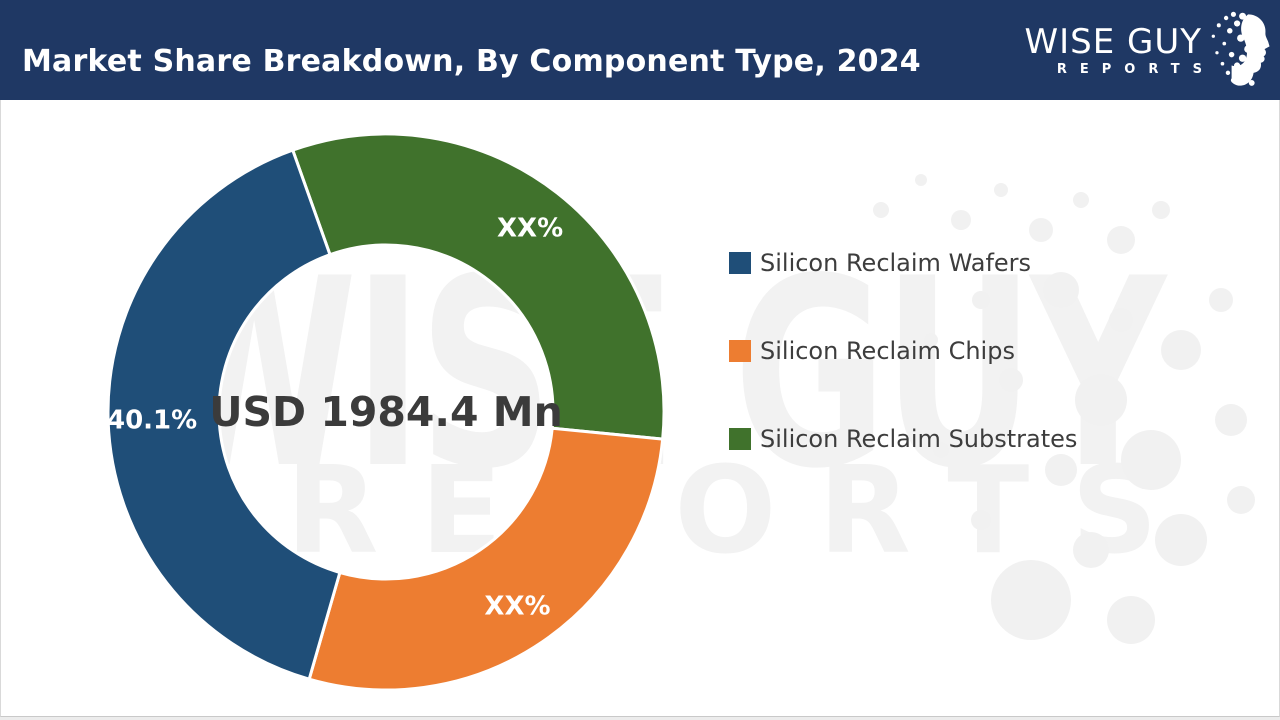  I want to click on legend-swatch-silicon-reclaim-chips, so click(740, 351).